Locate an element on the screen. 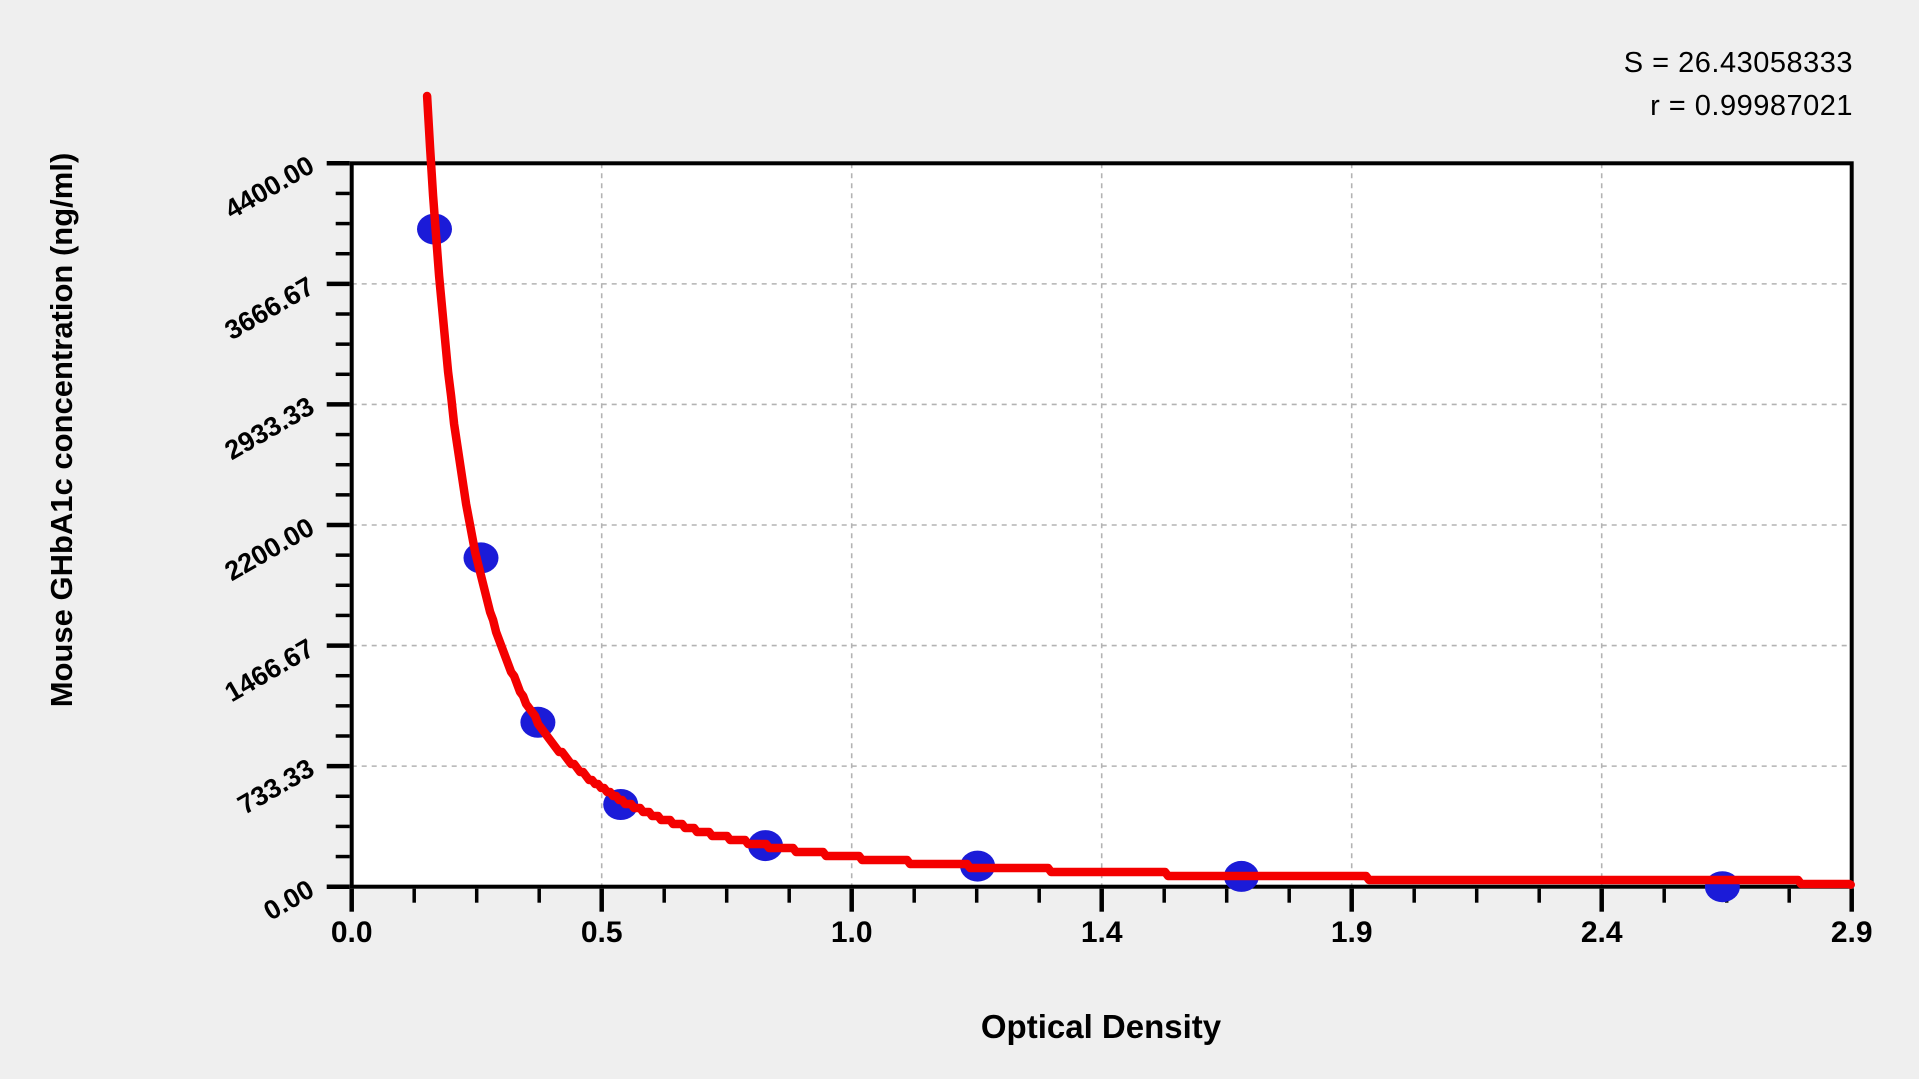 The width and height of the screenshot is (1919, 1079). x-axis-title: Optical Density is located at coordinates (1101, 1026).